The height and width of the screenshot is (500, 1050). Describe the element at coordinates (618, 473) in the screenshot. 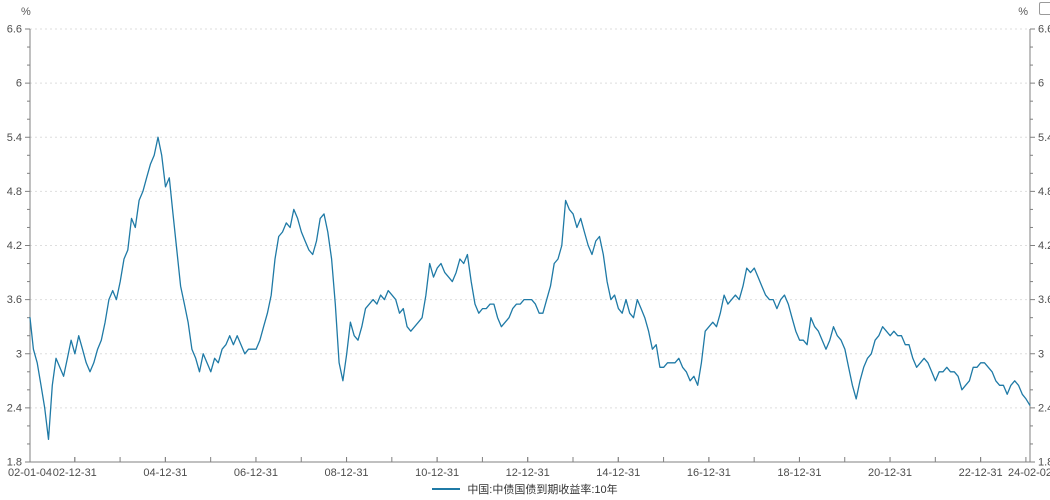

I see `x-axis-label: 14-12-31` at that location.